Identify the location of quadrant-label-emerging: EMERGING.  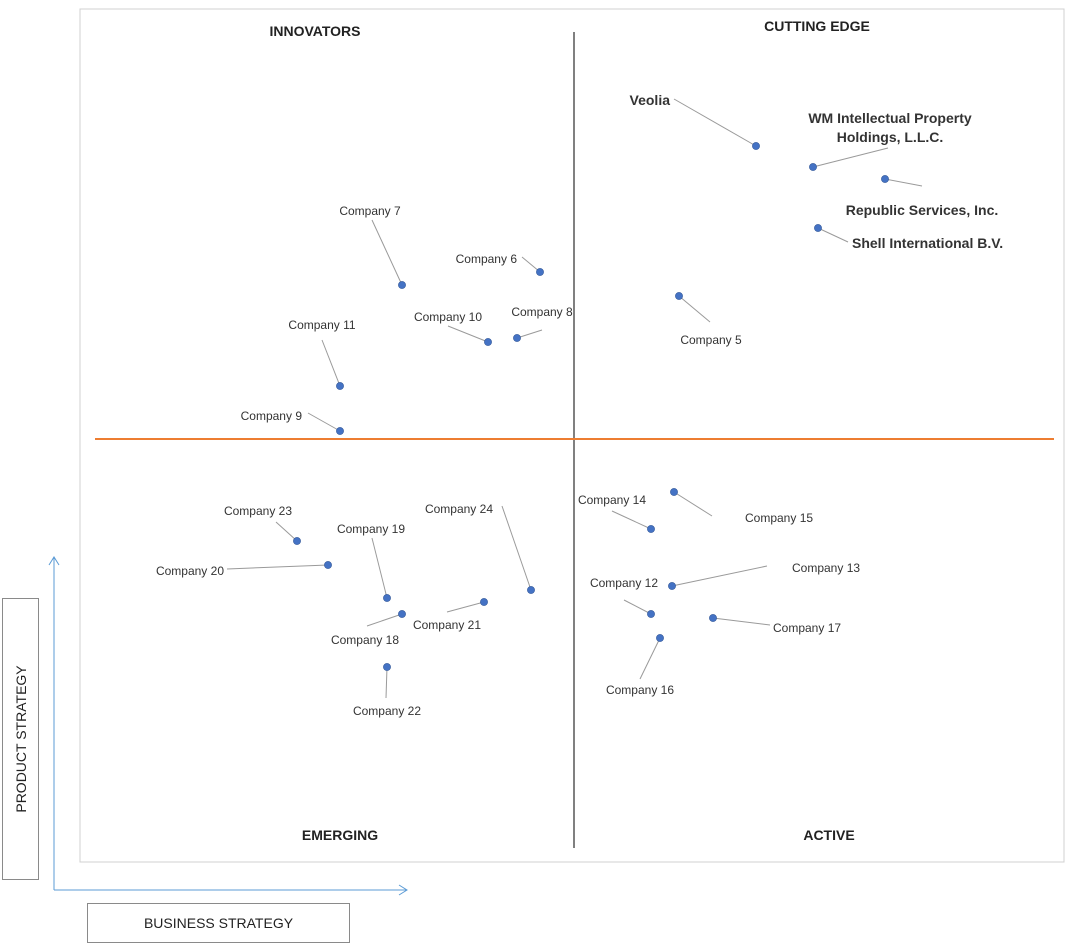
(340, 835).